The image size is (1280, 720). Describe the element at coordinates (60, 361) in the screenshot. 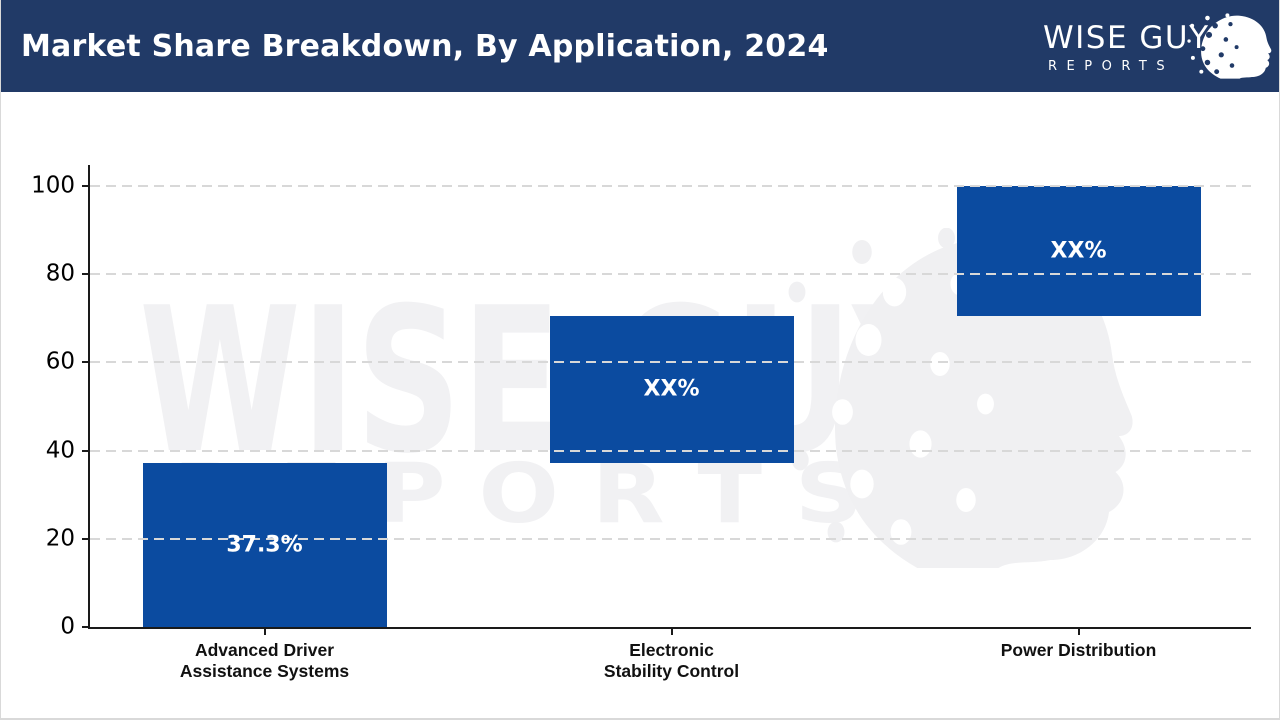

I see `y-axis-tick-label-60: 60` at that location.